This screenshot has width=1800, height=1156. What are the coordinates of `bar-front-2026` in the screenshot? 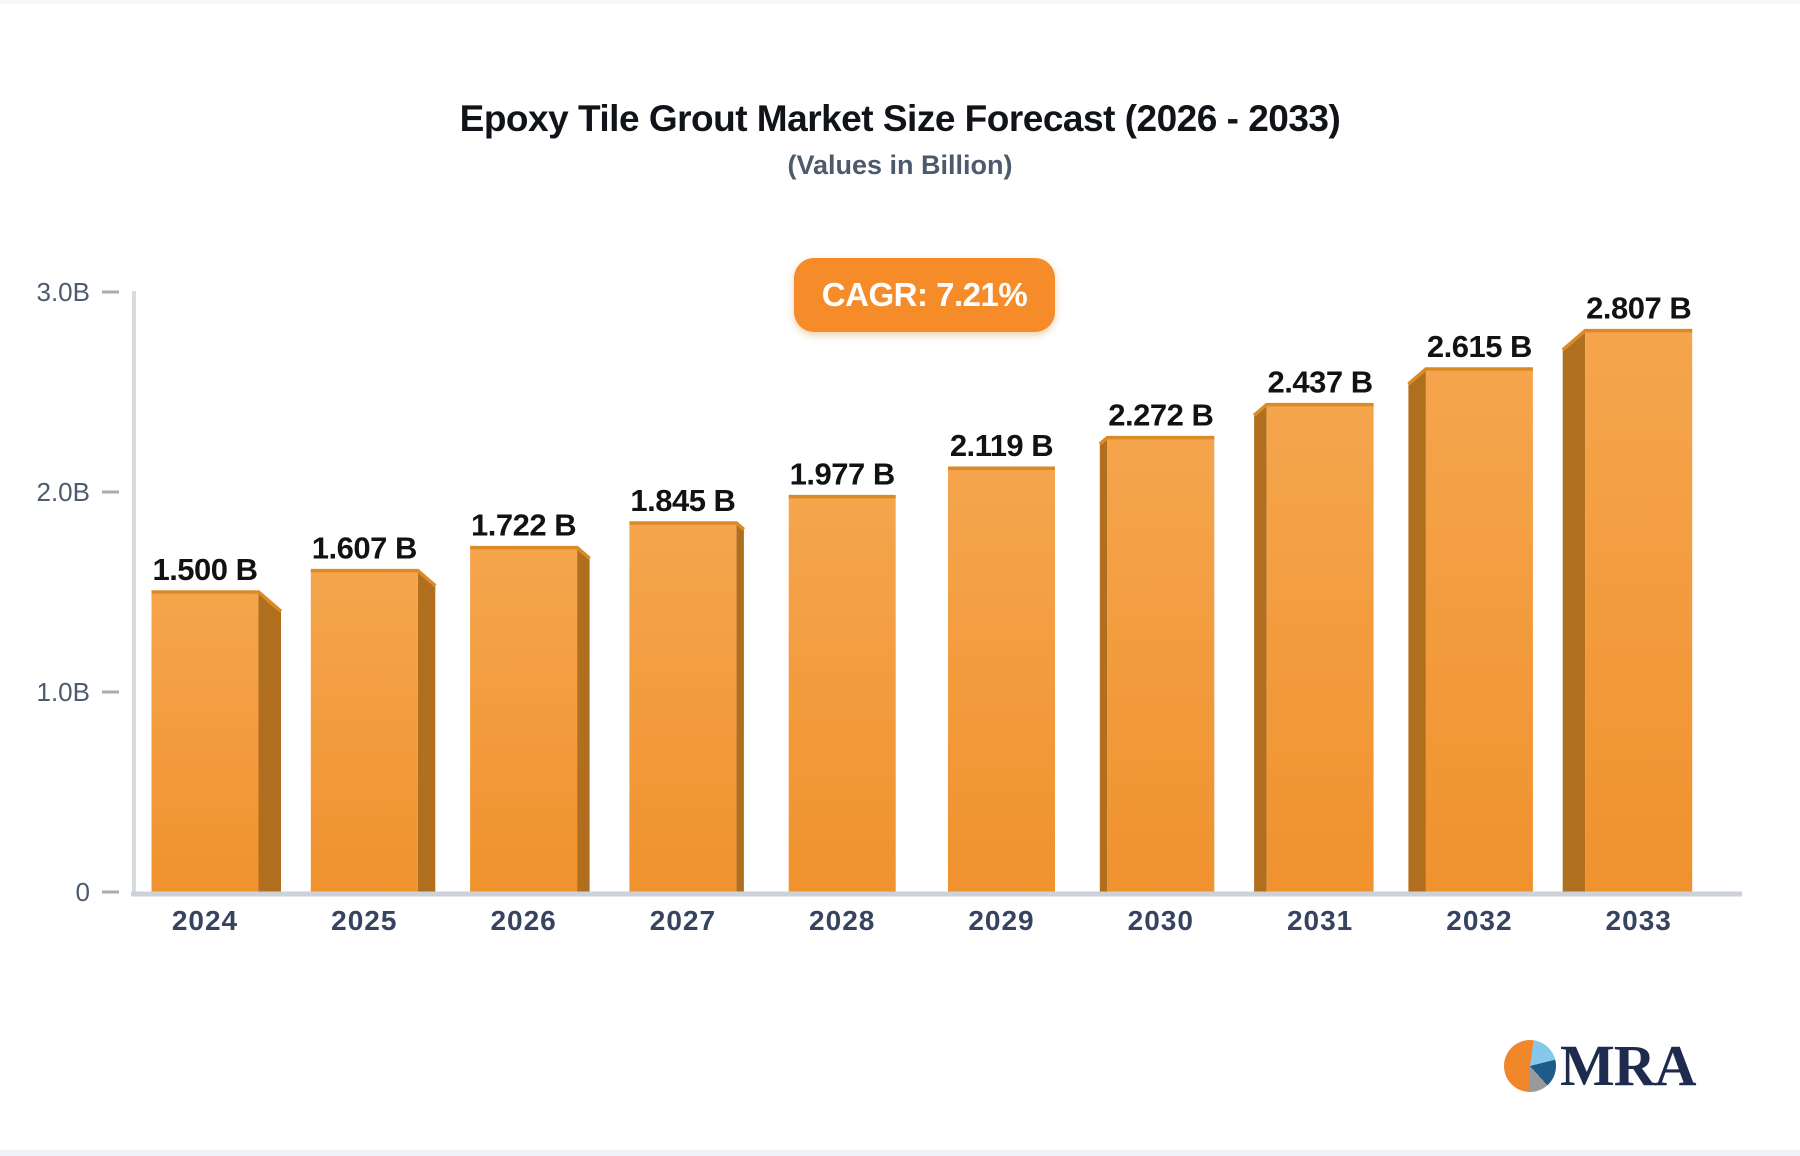 It's located at (524, 719).